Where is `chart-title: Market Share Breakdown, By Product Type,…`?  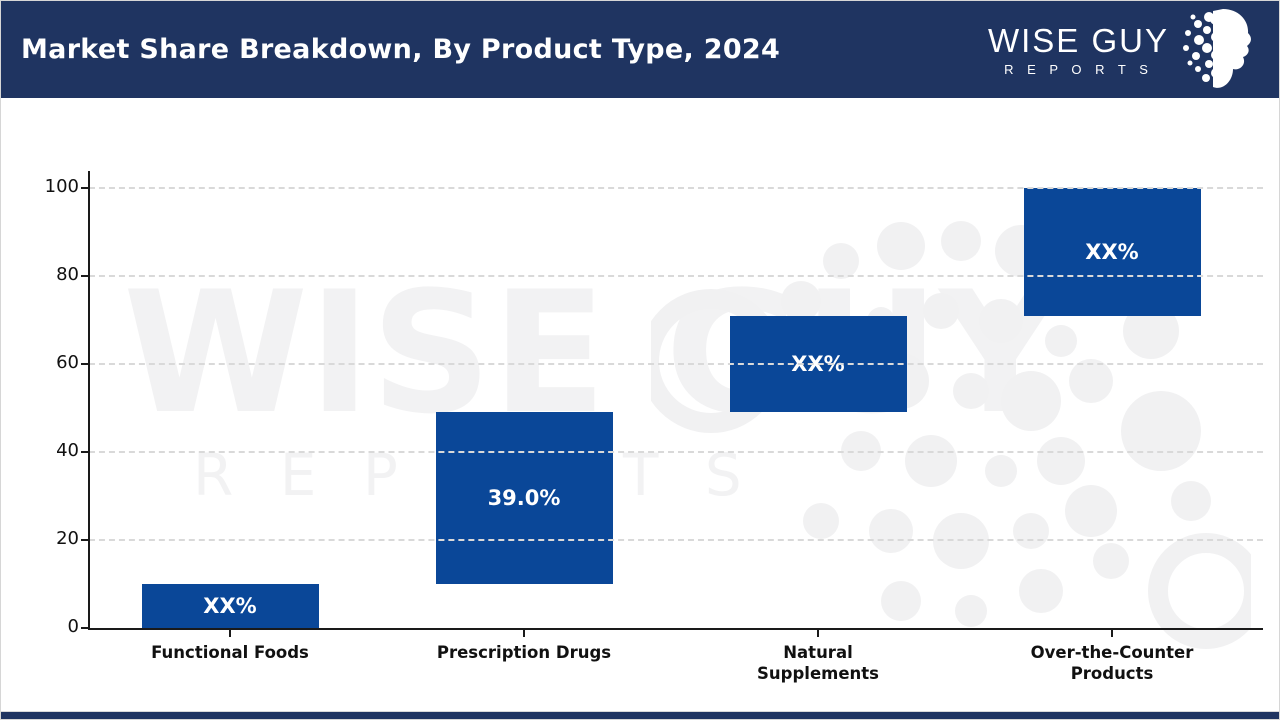
chart-title: Market Share Breakdown, By Product Type,… is located at coordinates (401, 49).